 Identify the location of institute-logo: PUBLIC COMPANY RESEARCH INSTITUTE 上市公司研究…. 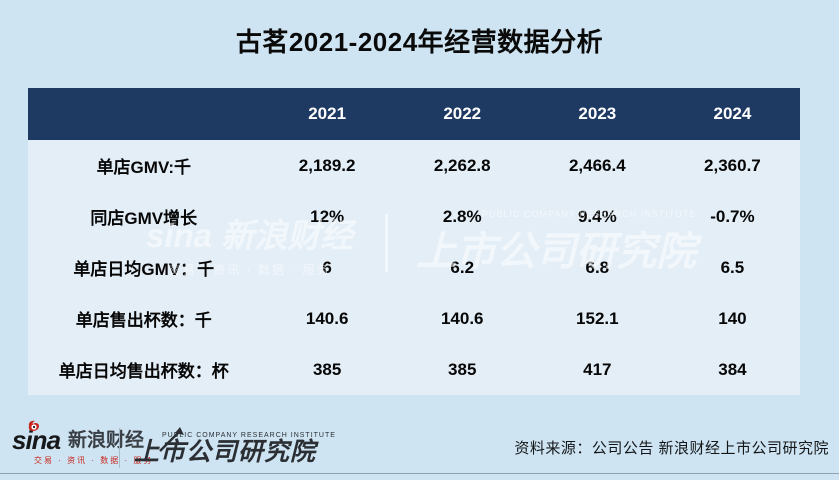
(235, 446).